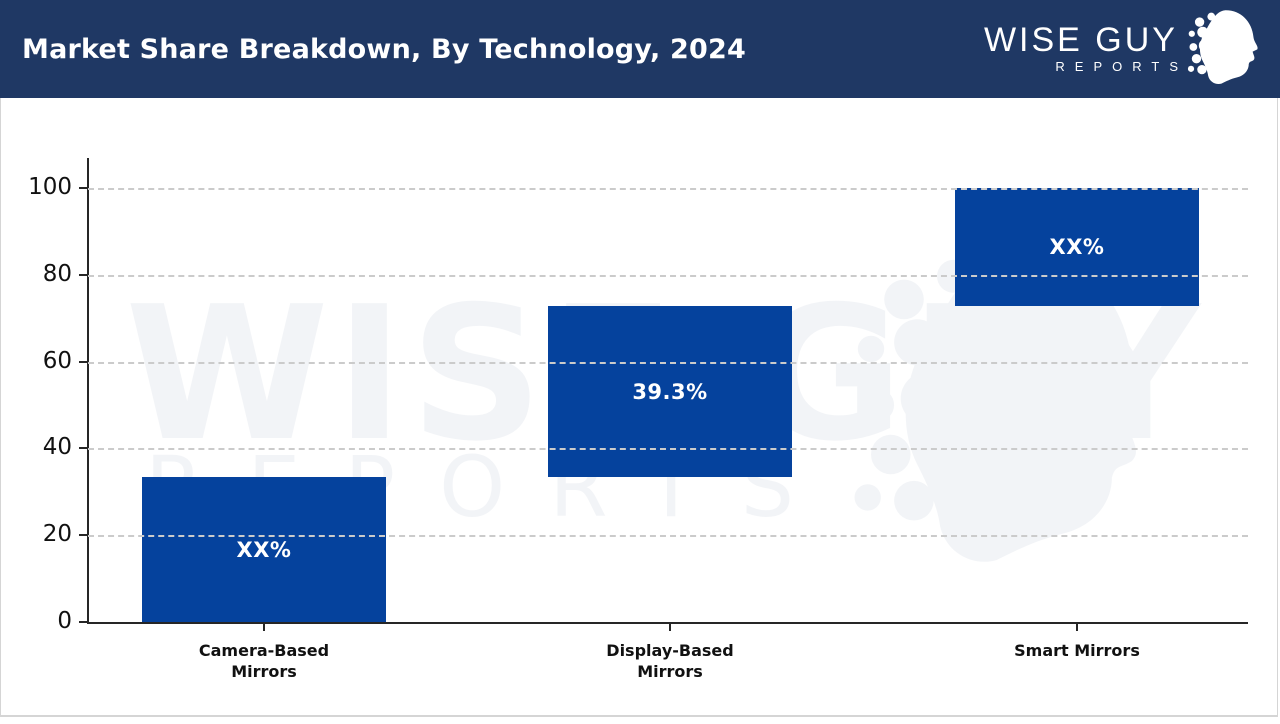  I want to click on bar-segment-2: 39.3%, so click(670, 392).